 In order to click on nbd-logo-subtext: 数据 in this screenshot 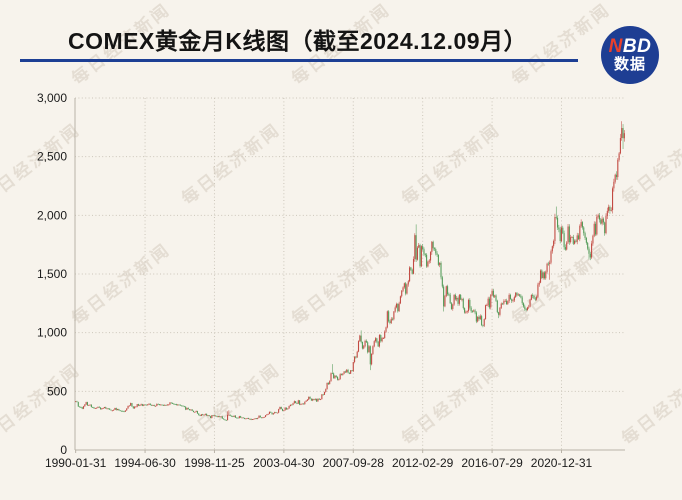, I will do `click(629, 65)`.